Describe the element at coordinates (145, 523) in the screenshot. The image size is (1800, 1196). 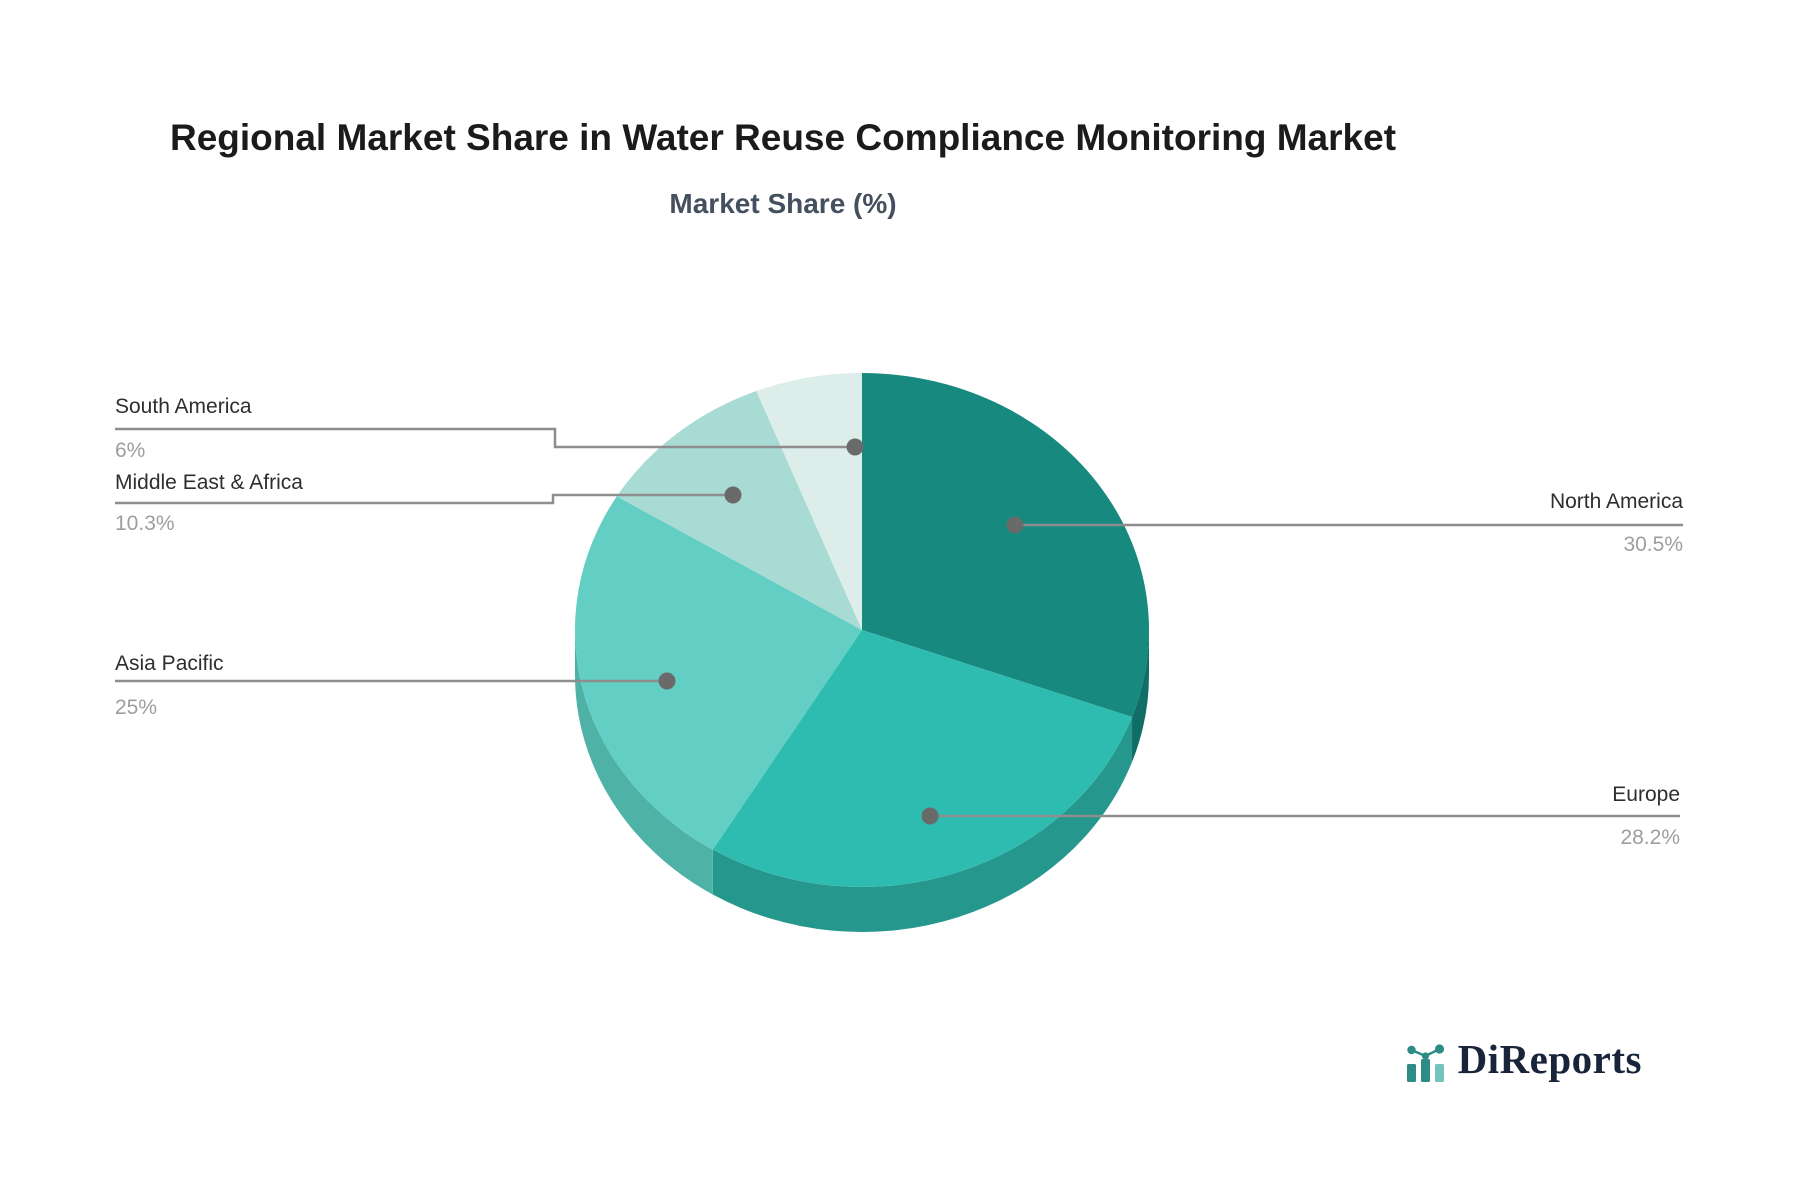
I see `pie-label-value-middle-east-africa: 10.3%` at that location.